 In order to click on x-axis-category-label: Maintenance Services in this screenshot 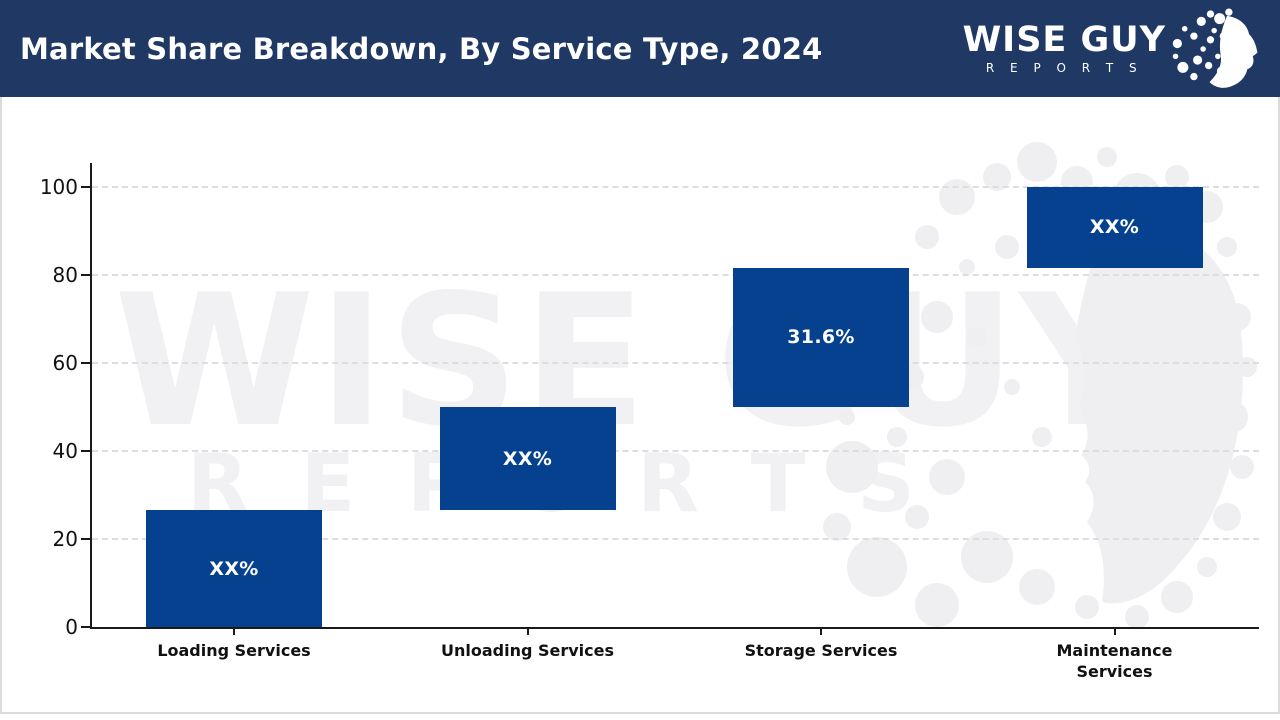, I will do `click(1114, 661)`.